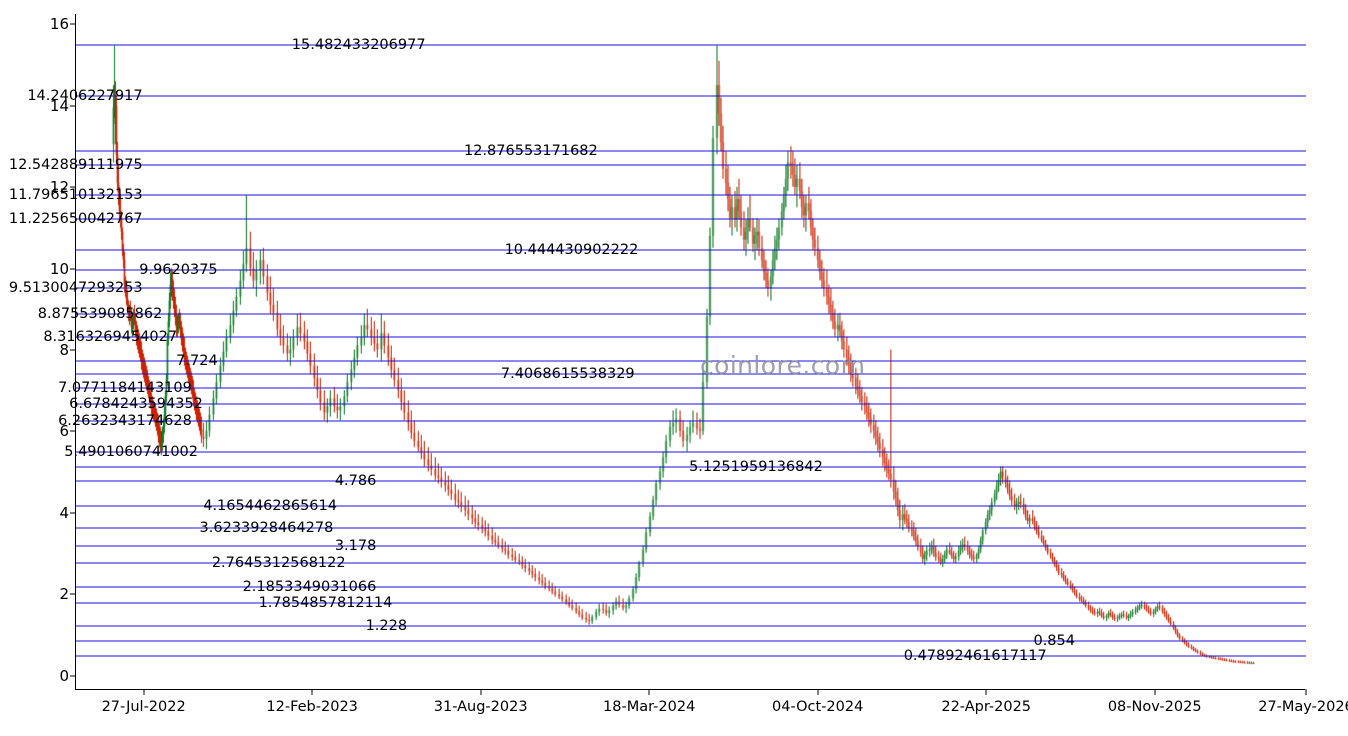  What do you see at coordinates (110, 336) in the screenshot?
I see `level-label: 8.3163269454027` at bounding box center [110, 336].